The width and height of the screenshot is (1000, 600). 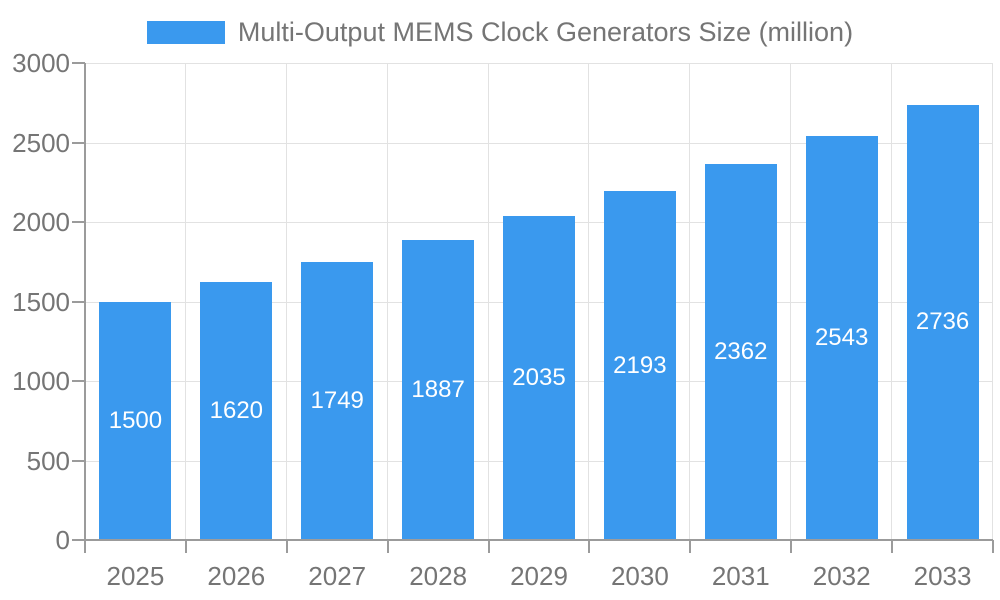 I want to click on bar-value-label: 1887, so click(x=438, y=389).